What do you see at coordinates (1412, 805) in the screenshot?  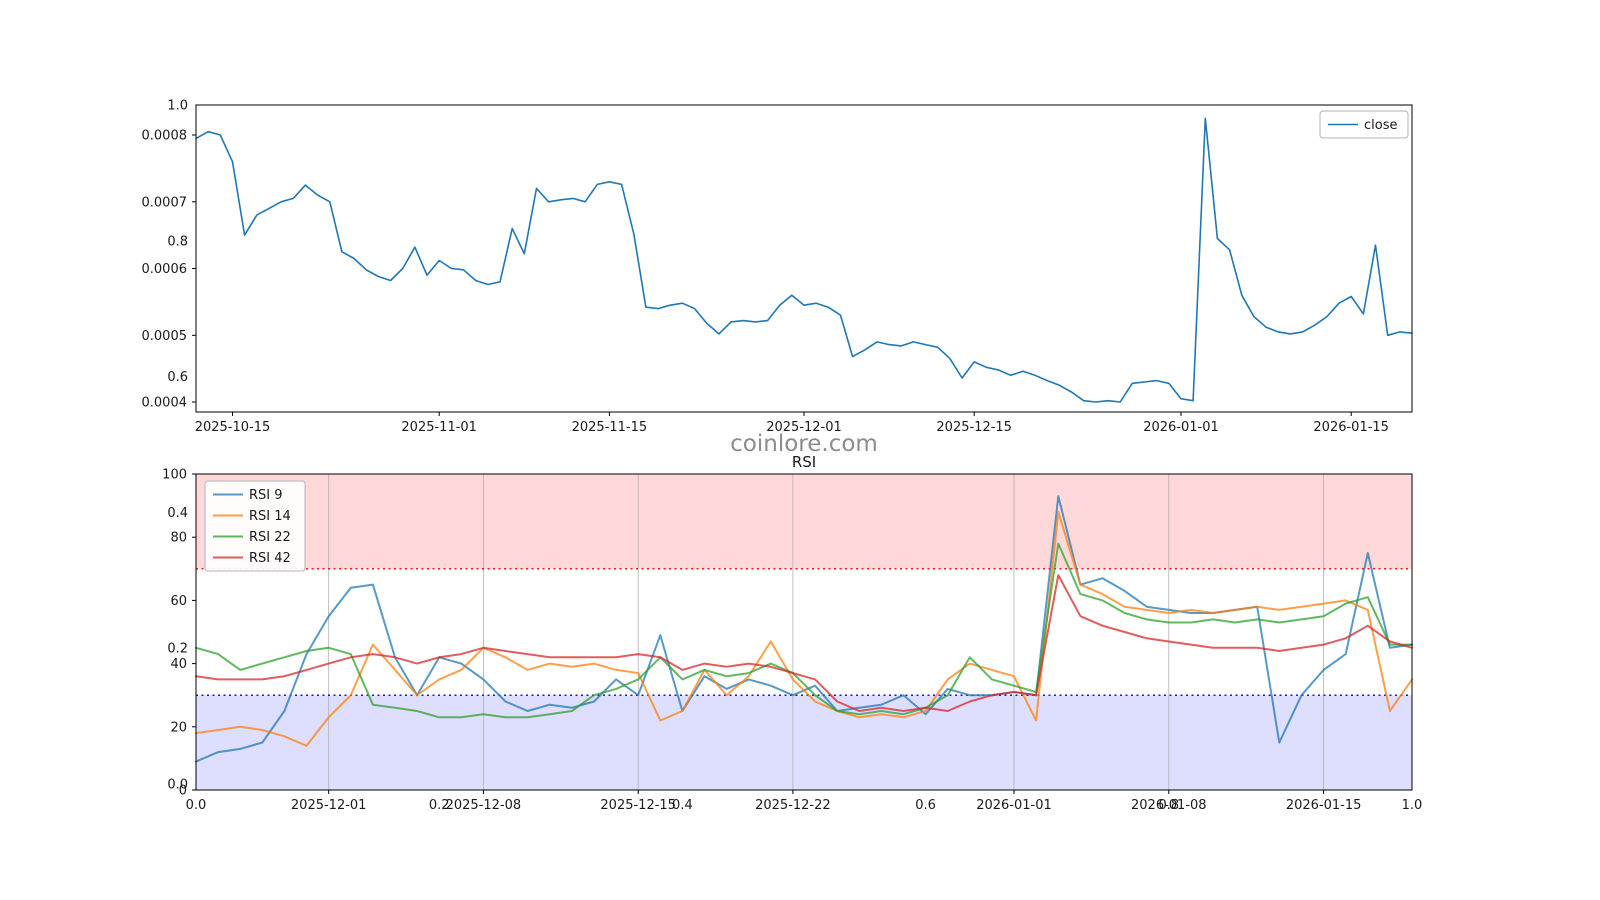 I see `overlay-x-tick-label: 1.0` at bounding box center [1412, 805].